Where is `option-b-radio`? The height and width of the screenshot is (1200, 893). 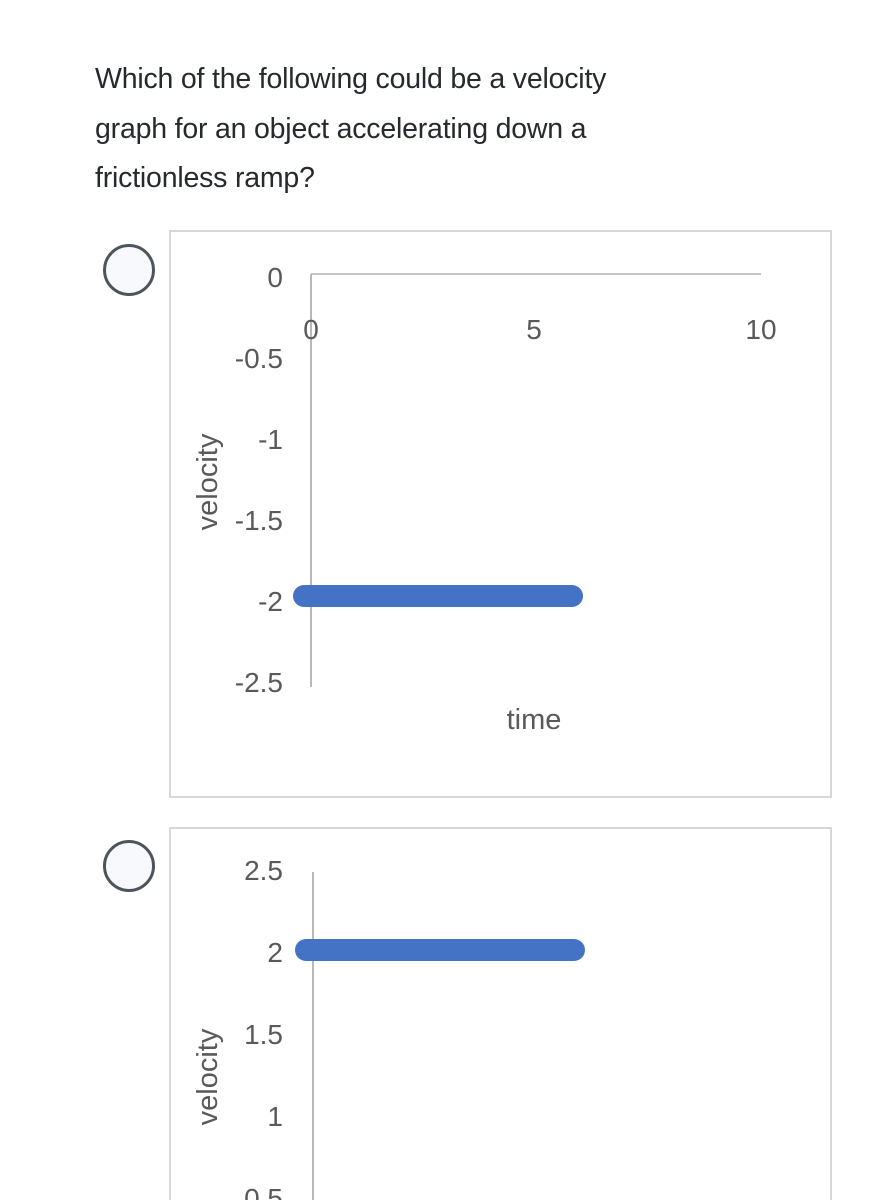 option-b-radio is located at coordinates (129, 866).